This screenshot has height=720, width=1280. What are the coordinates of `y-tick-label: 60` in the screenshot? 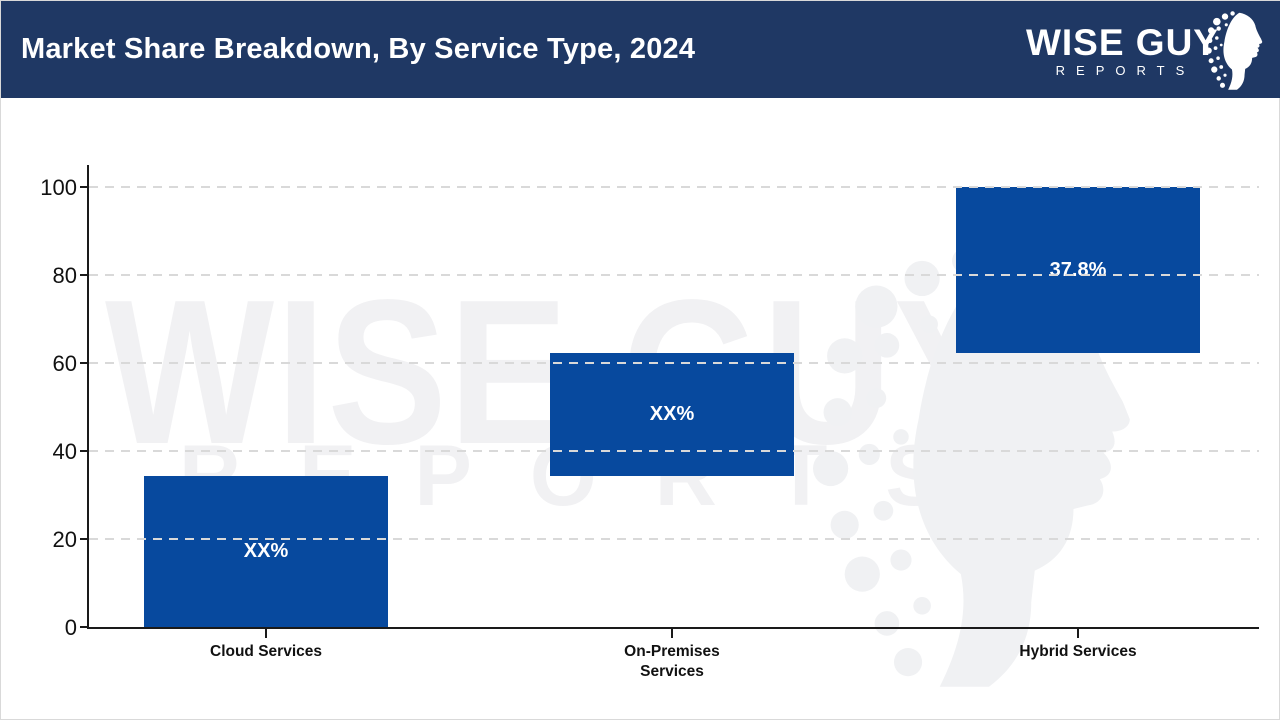 It's located at (64, 363).